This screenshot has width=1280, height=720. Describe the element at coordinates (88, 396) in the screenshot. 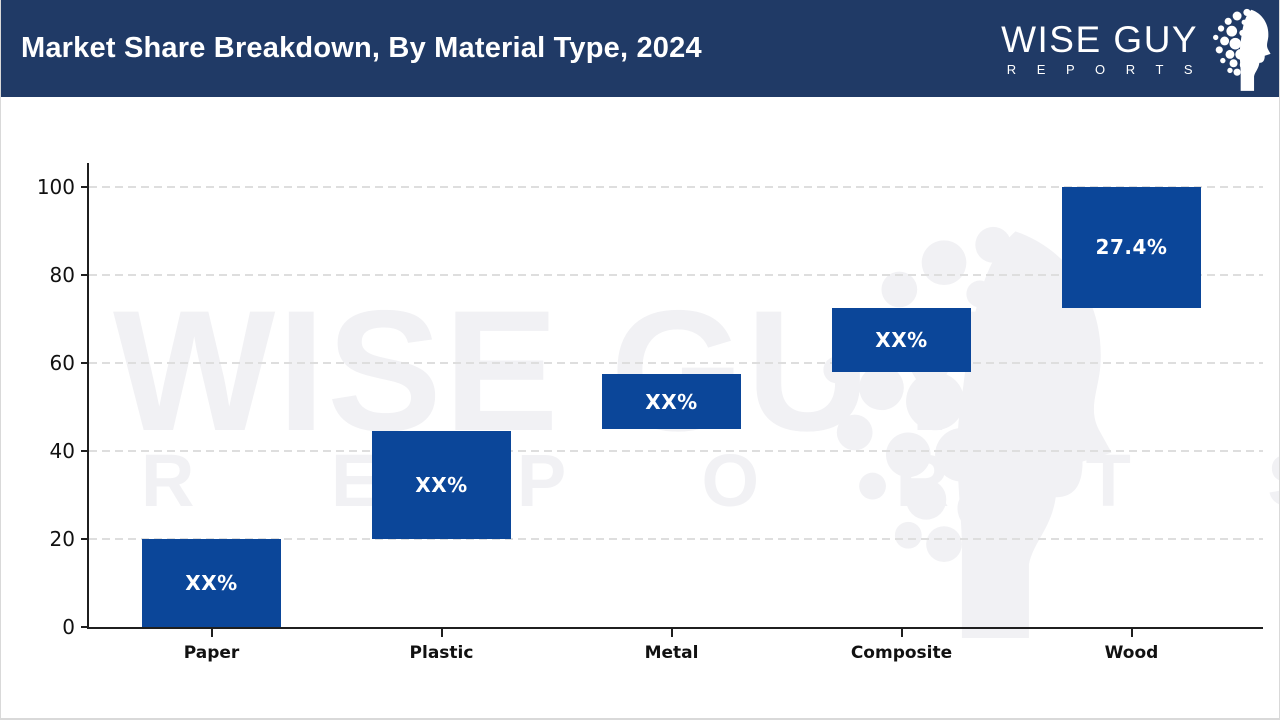

I see `y-axis-line` at that location.